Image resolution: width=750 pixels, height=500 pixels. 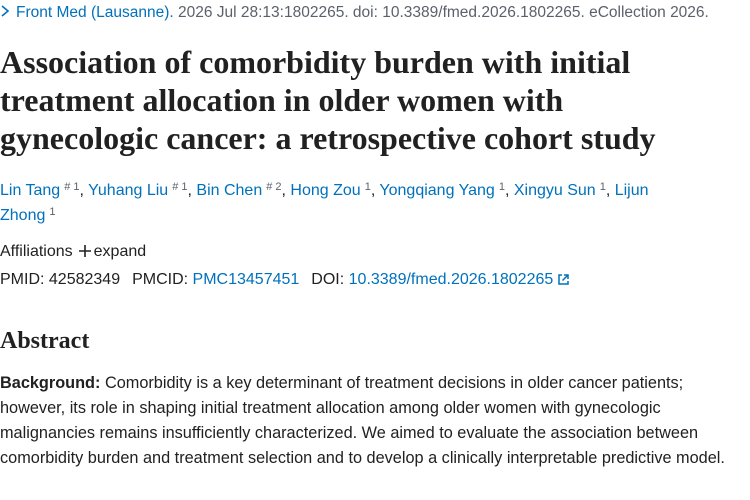 What do you see at coordinates (554, 190) in the screenshot?
I see `author-link: Xingyu Sun` at bounding box center [554, 190].